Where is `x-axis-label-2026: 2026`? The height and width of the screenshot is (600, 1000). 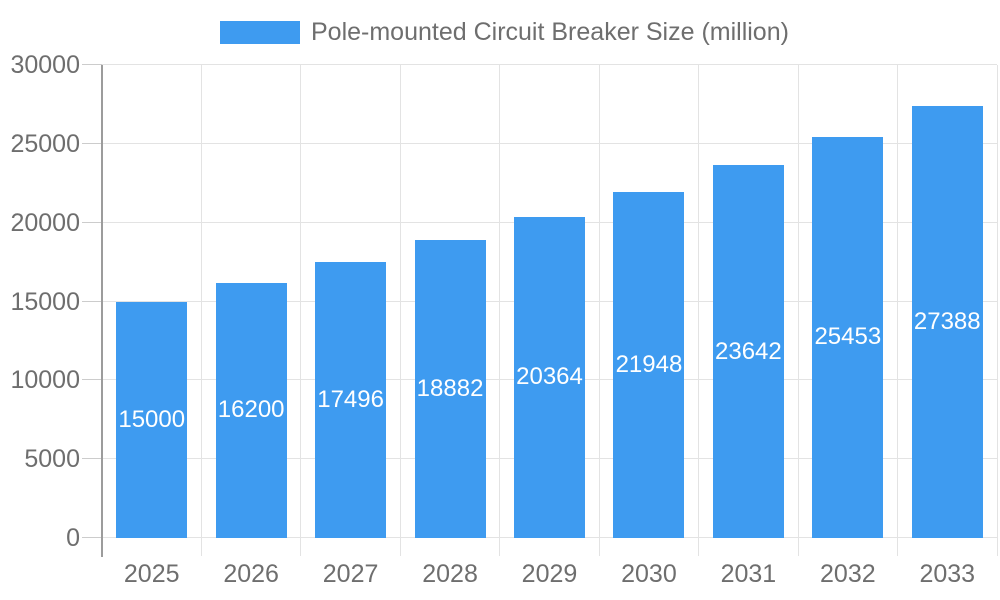 x-axis-label-2026: 2026 is located at coordinates (251, 574).